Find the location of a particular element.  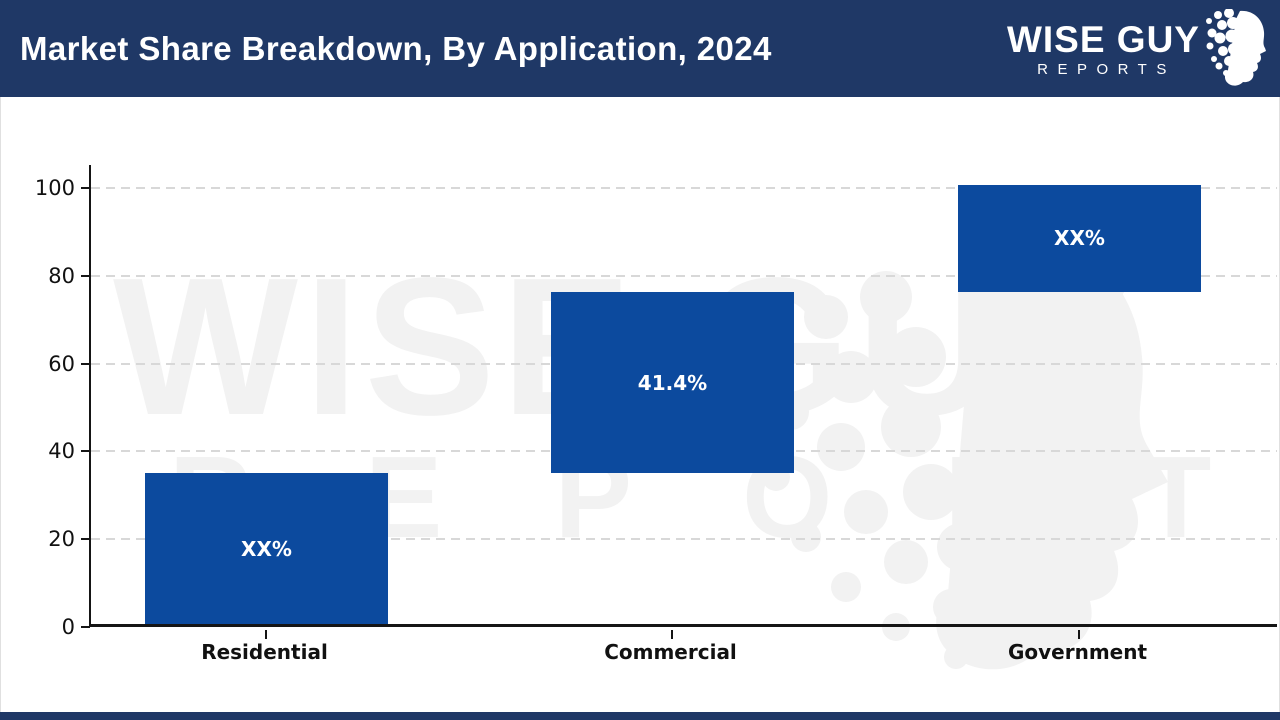

bar-value-label: 41.4% is located at coordinates (672, 382).